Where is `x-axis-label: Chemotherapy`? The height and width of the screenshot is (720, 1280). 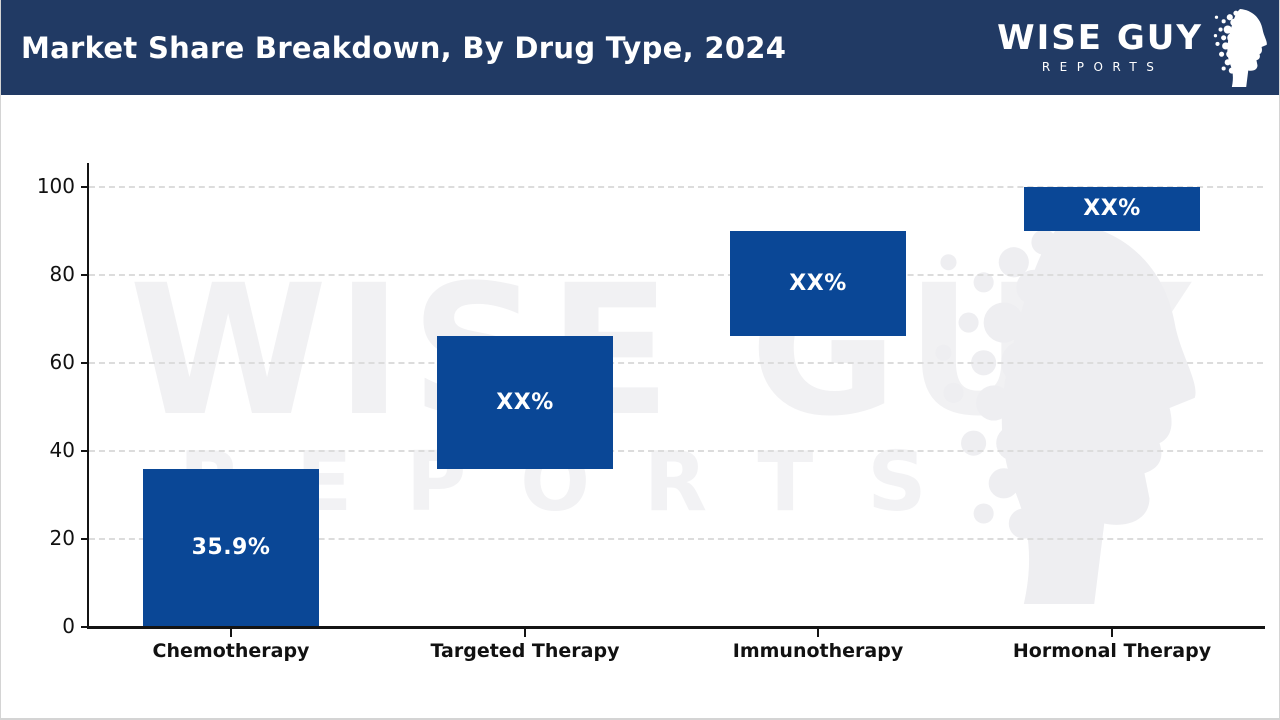
x-axis-label: Chemotherapy is located at coordinates (231, 651).